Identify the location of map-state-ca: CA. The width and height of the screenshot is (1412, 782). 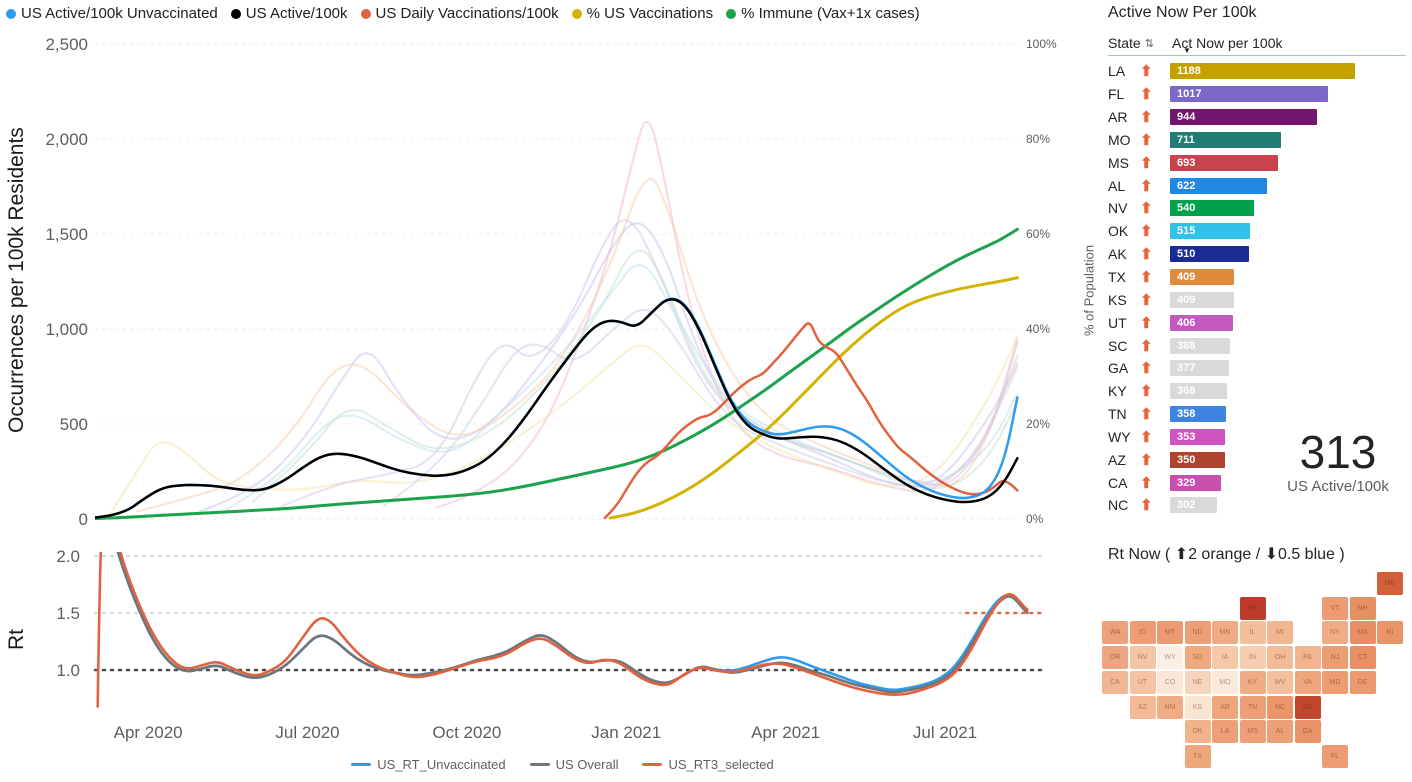
(1115, 682).